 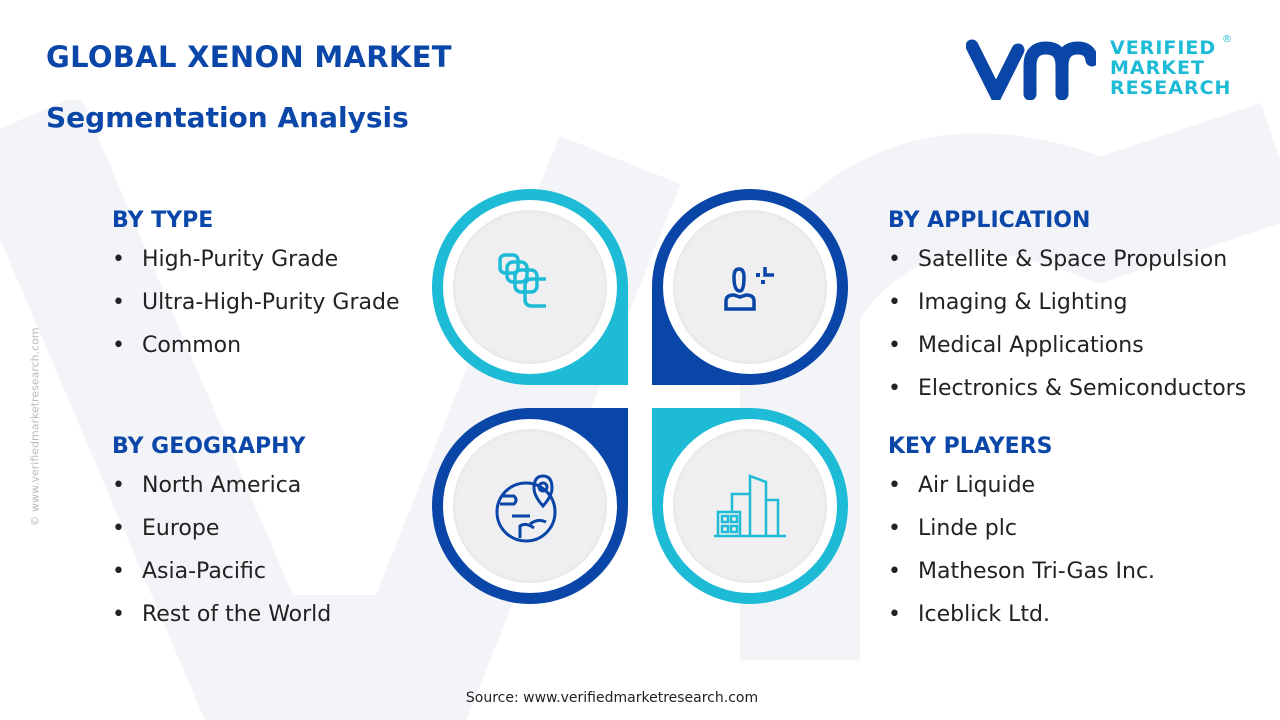 What do you see at coordinates (221, 494) in the screenshot?
I see `list-item: North America` at bounding box center [221, 494].